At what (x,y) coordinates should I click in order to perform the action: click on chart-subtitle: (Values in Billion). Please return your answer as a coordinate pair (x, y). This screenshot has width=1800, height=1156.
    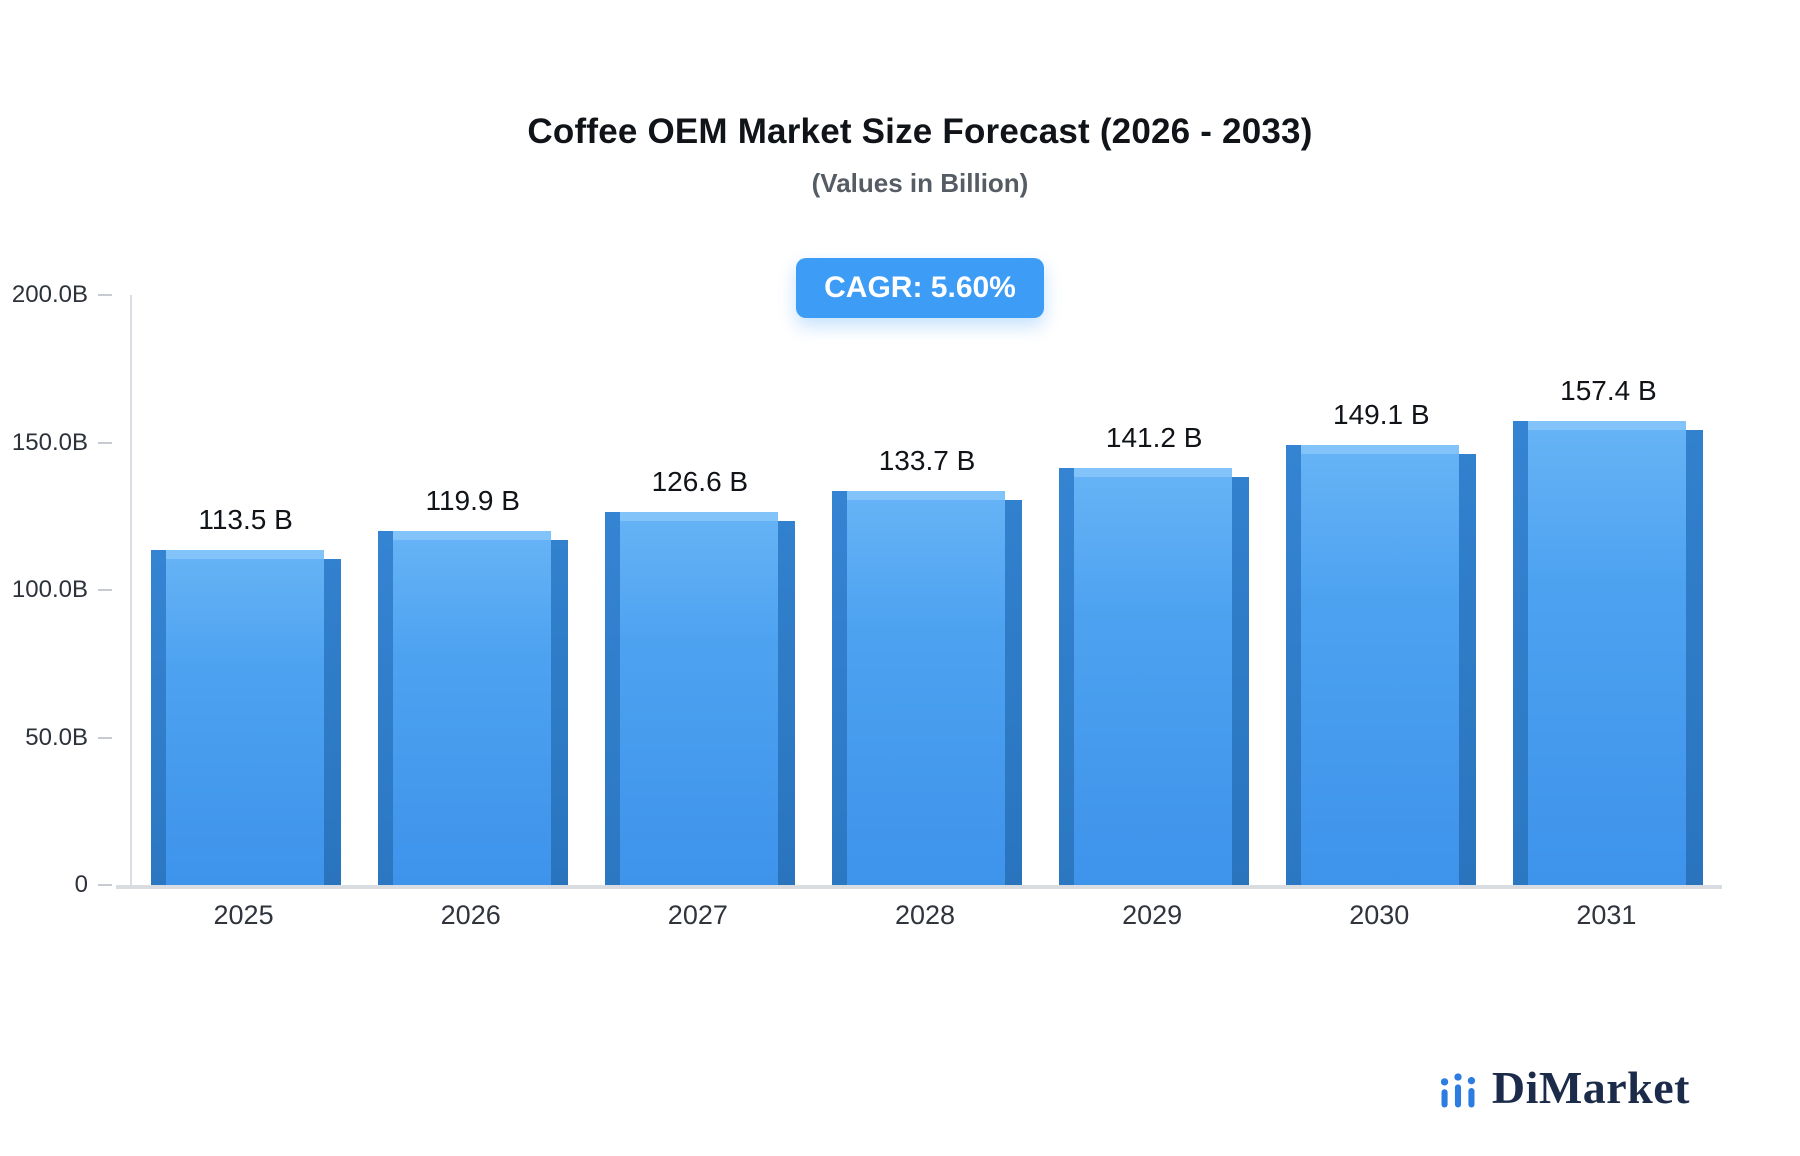
    Looking at the image, I should click on (920, 183).